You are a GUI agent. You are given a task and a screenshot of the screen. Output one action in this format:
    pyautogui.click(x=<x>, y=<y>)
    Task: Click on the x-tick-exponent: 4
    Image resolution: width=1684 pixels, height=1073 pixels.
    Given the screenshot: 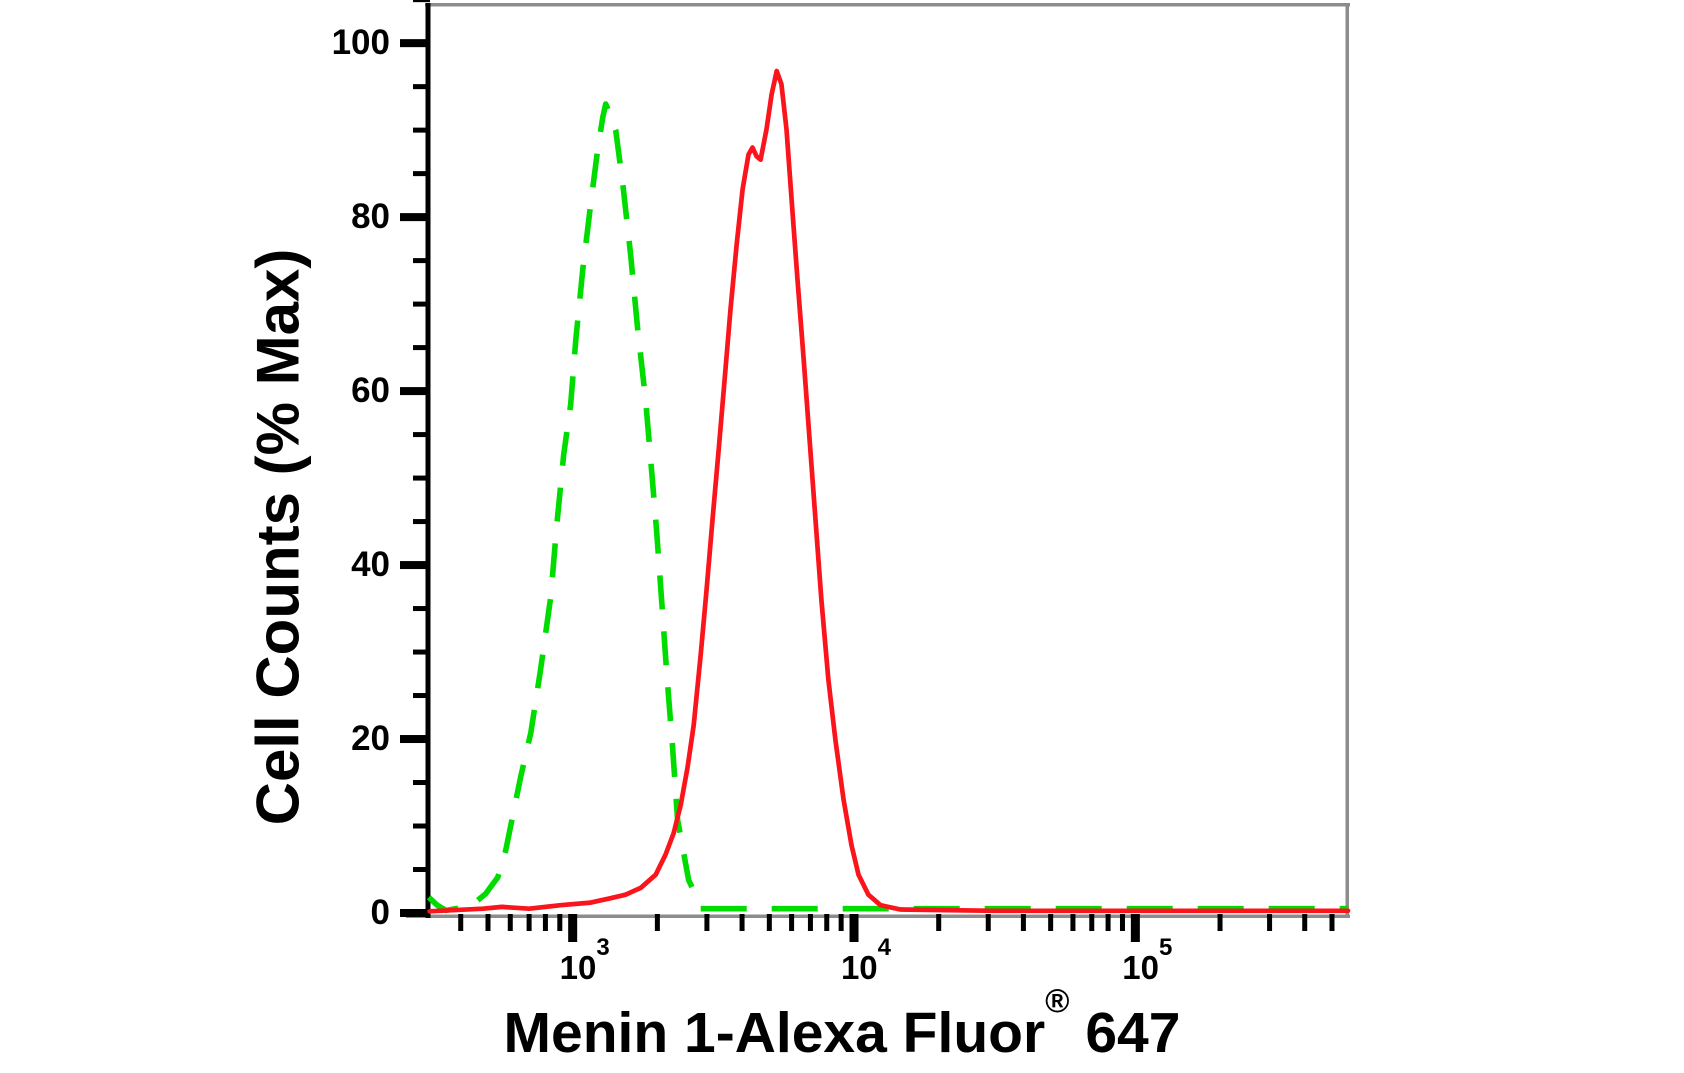 What is the action you would take?
    pyautogui.click(x=884, y=947)
    